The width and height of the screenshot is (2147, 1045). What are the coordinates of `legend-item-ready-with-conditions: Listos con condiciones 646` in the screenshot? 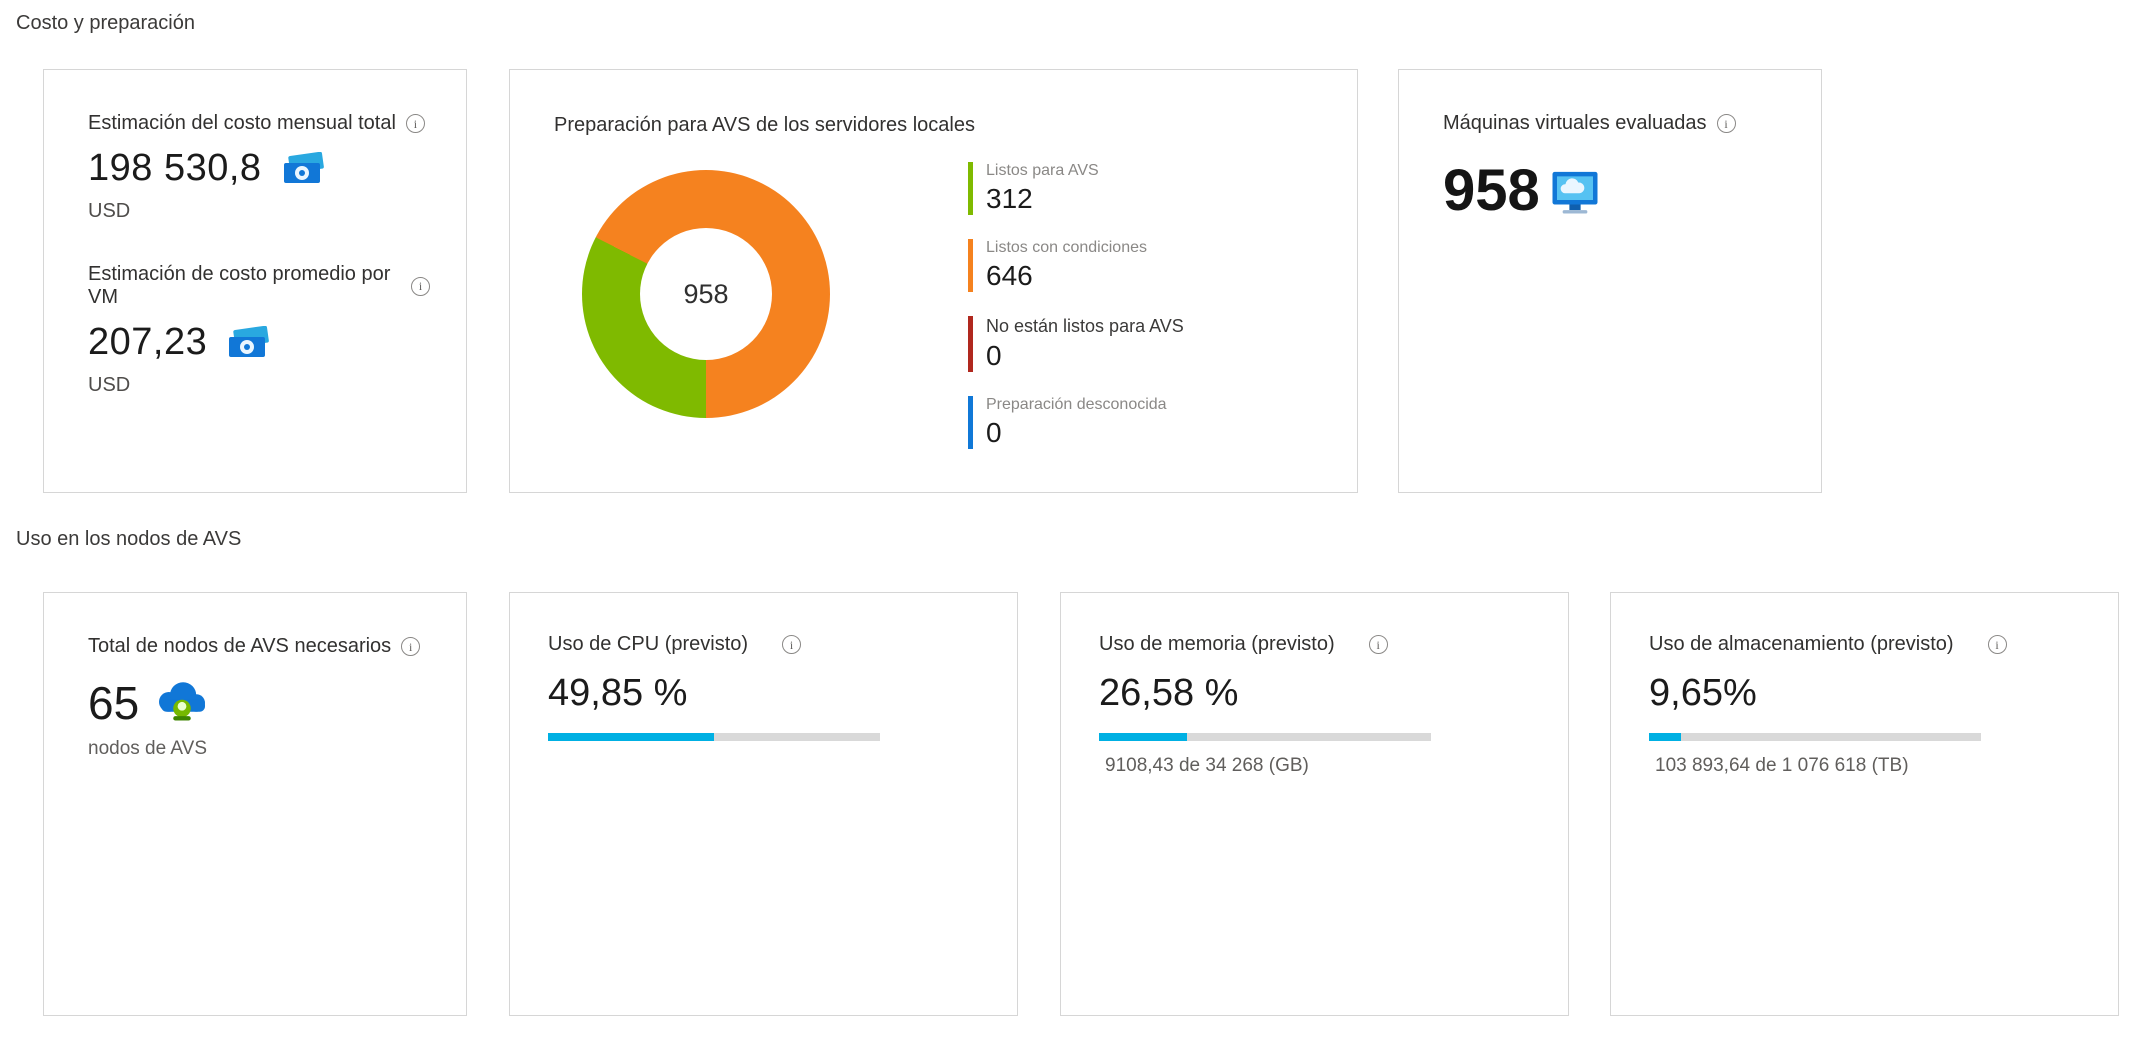 It's located at (1076, 265).